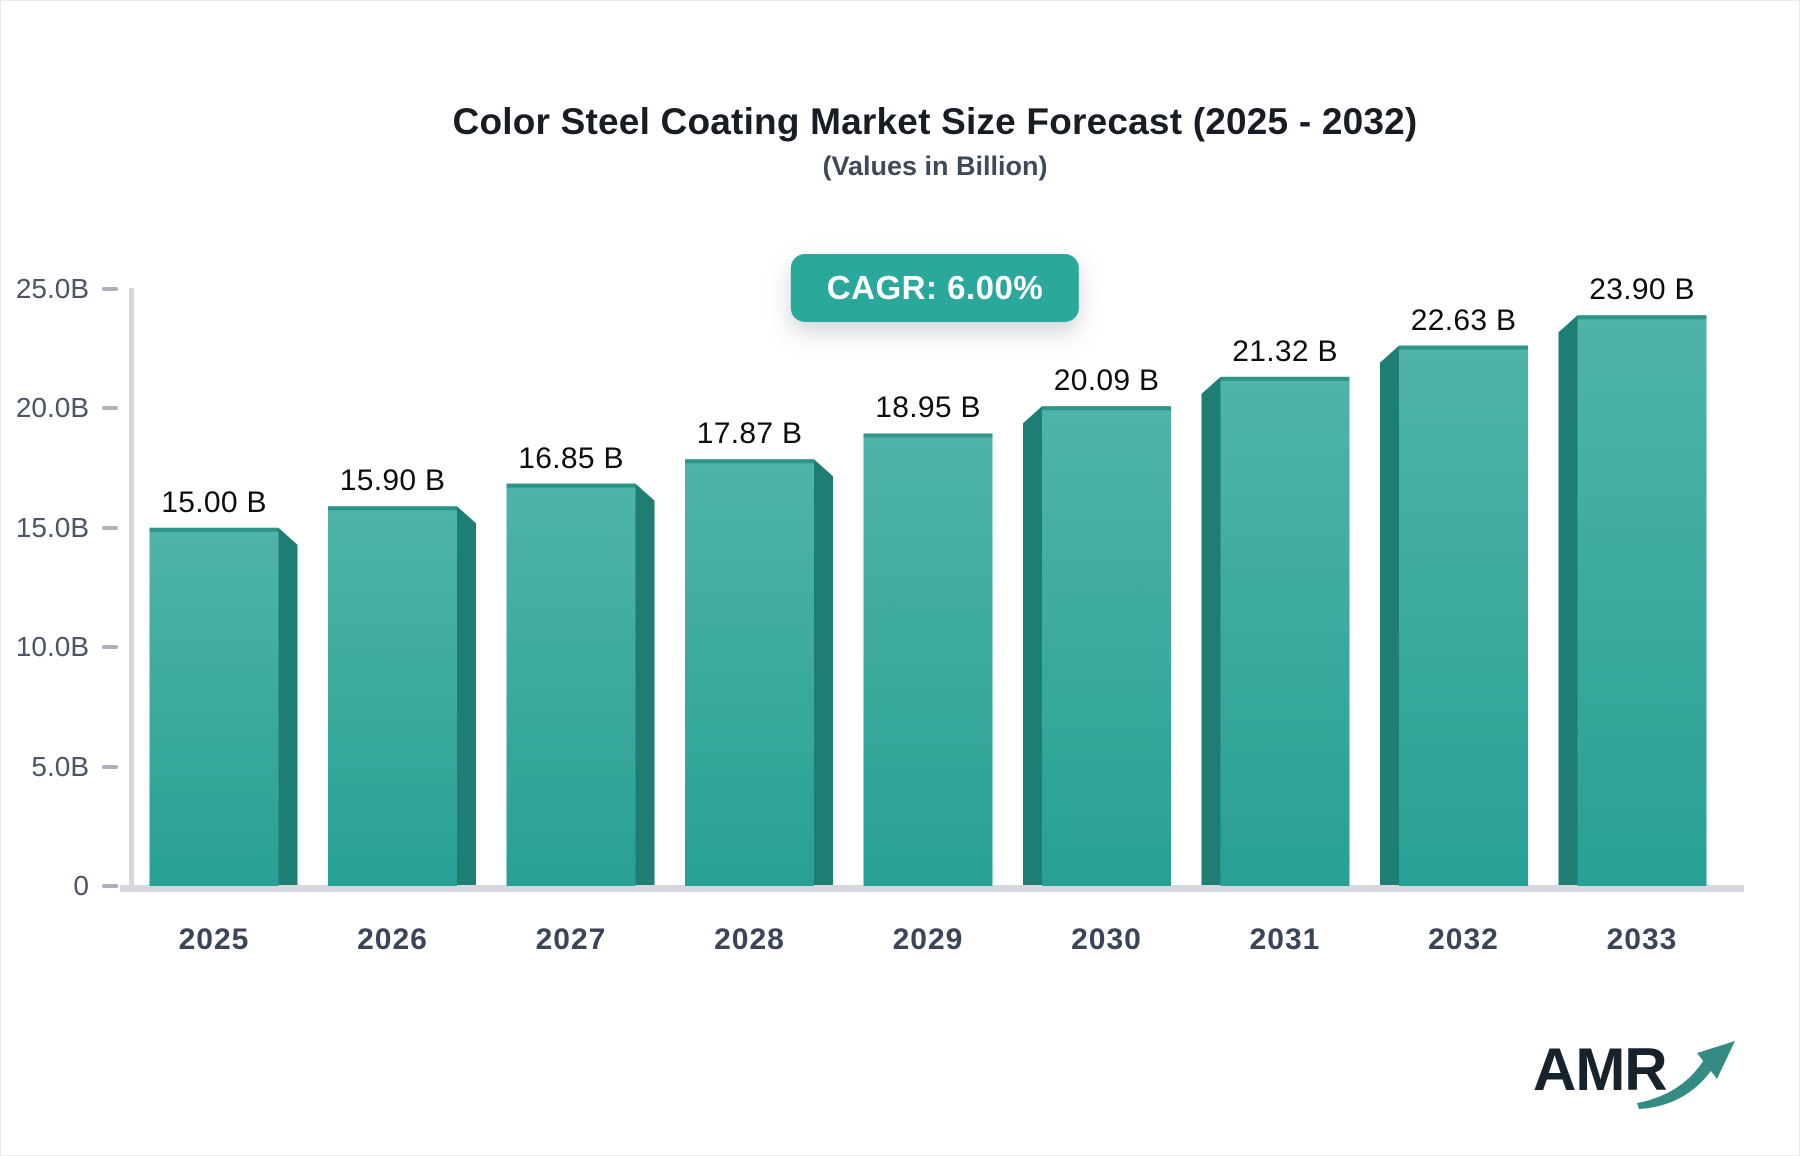  Describe the element at coordinates (1632, 600) in the screenshot. I see `bar-2033` at that location.